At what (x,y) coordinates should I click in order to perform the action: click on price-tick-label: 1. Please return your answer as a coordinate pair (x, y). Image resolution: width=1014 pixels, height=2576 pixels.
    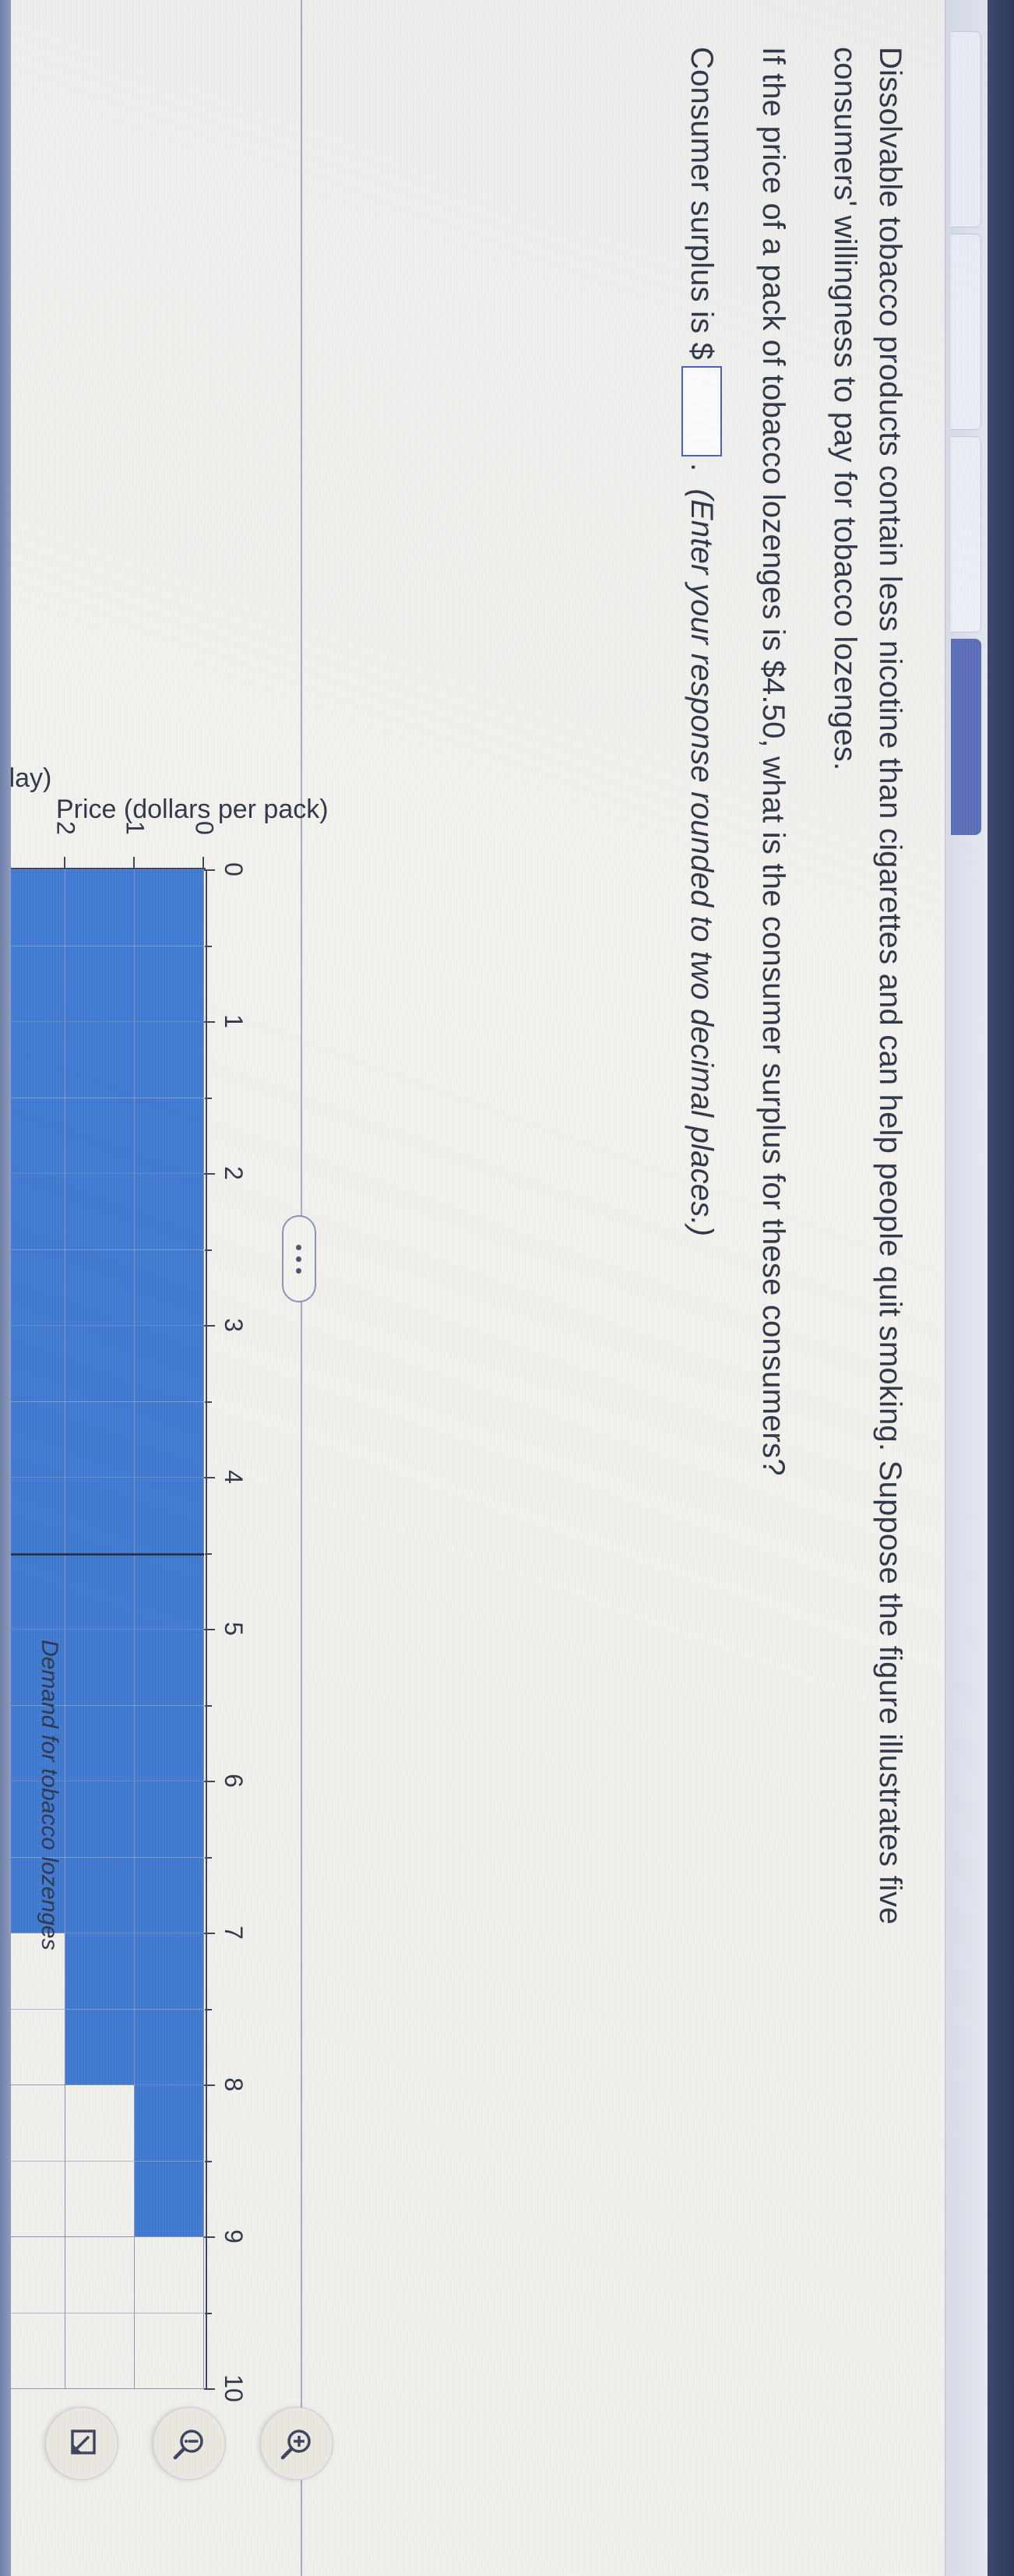
    Looking at the image, I should click on (234, 1021).